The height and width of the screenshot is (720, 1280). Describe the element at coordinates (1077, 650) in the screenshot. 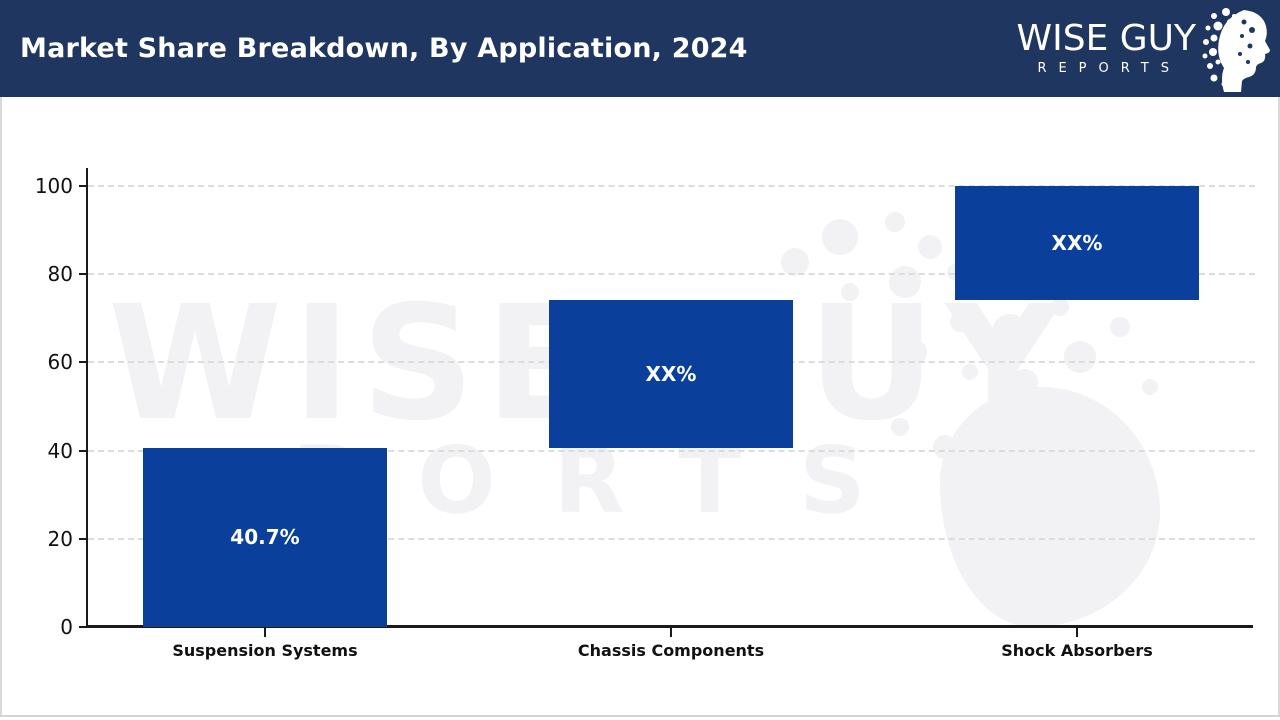

I see `x-tick-label-shock-absorbers: Shock Absorbers` at that location.